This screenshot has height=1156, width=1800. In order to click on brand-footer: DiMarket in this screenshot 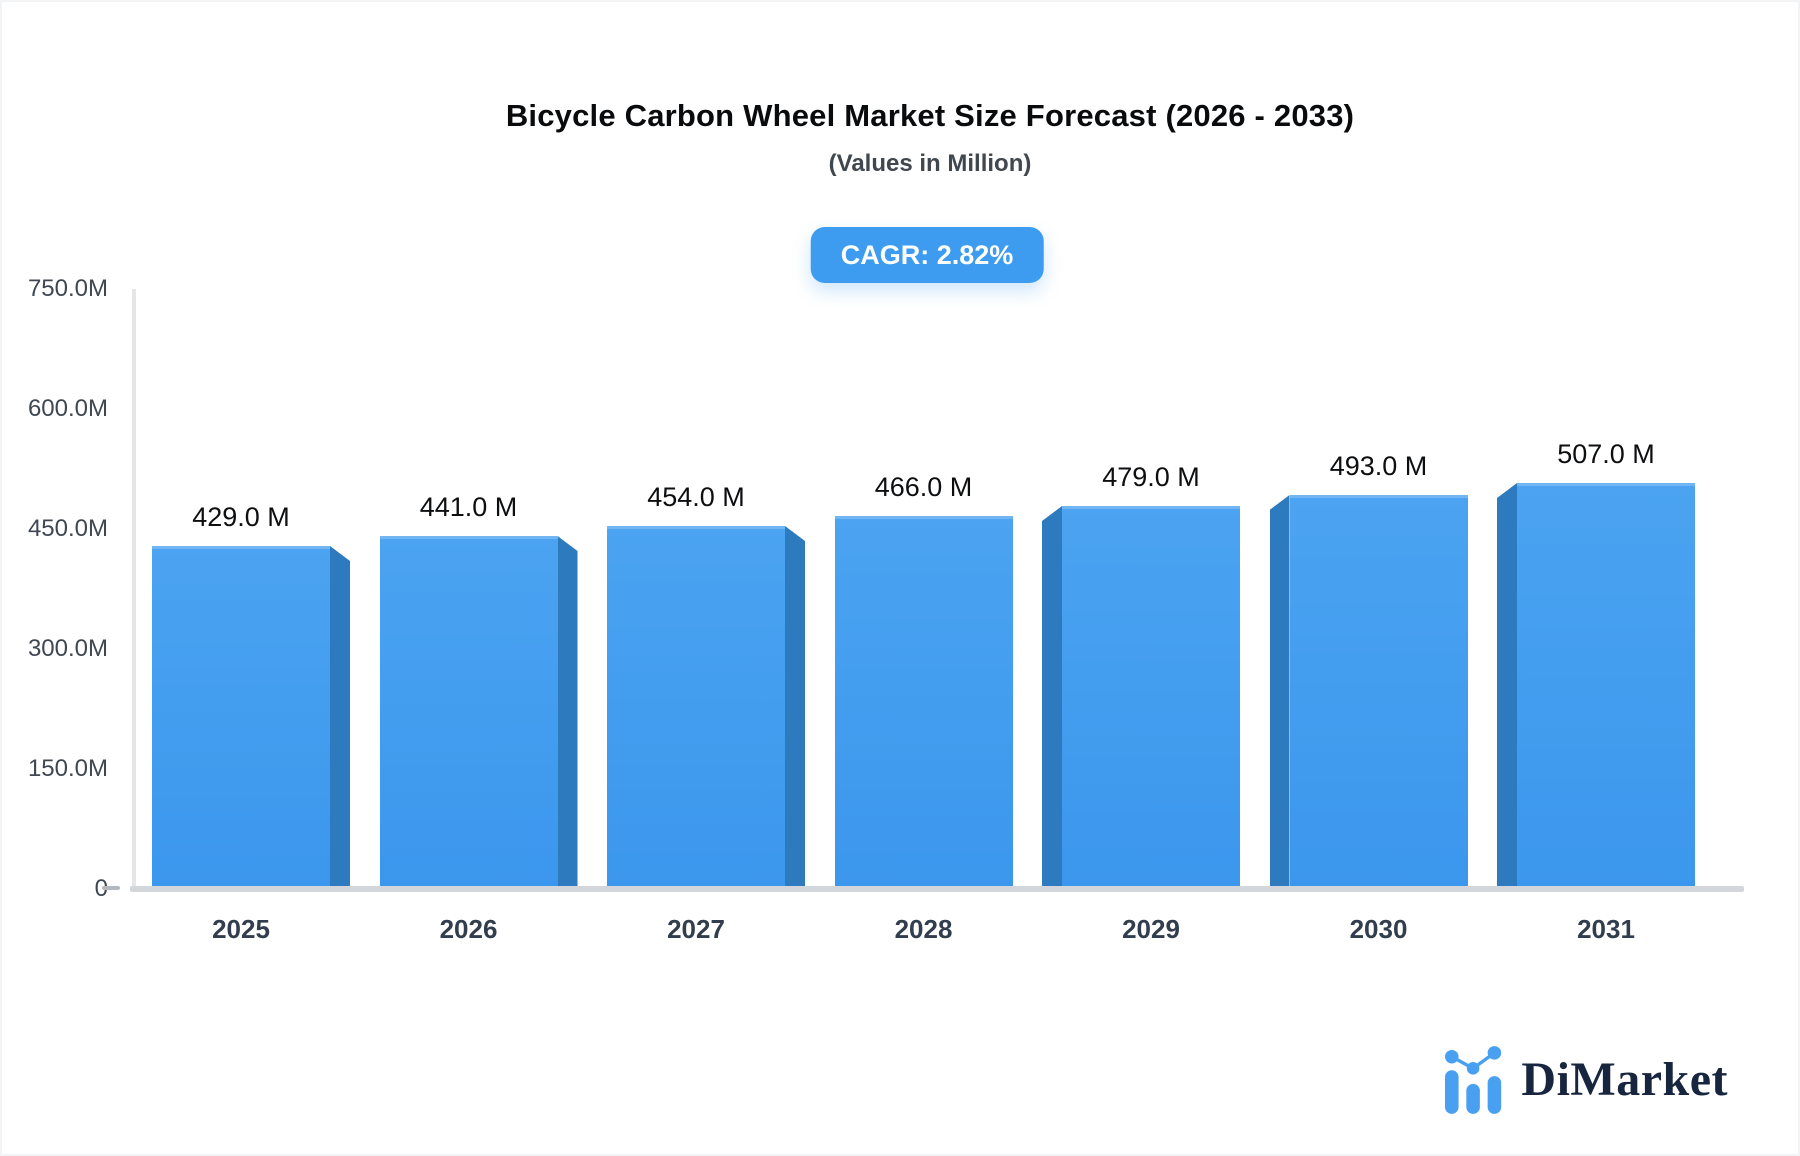, I will do `click(1586, 1079)`.